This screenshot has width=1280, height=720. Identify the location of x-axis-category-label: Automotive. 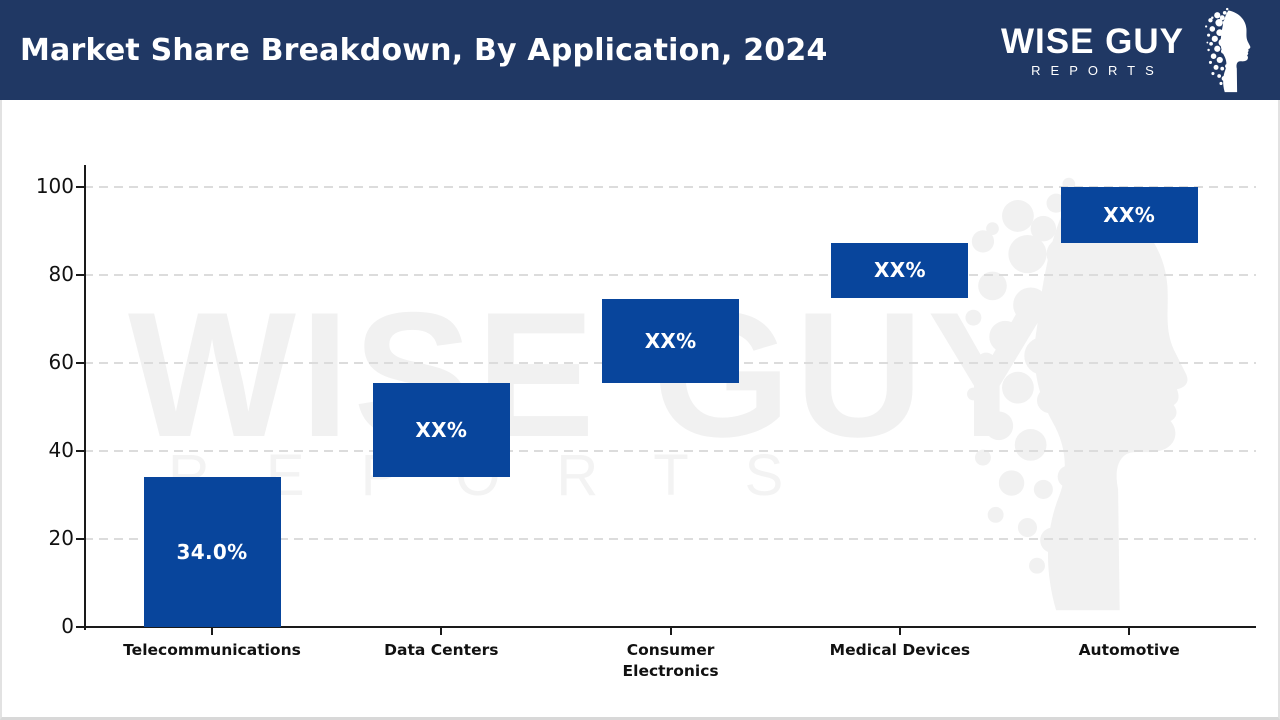
(1129, 650).